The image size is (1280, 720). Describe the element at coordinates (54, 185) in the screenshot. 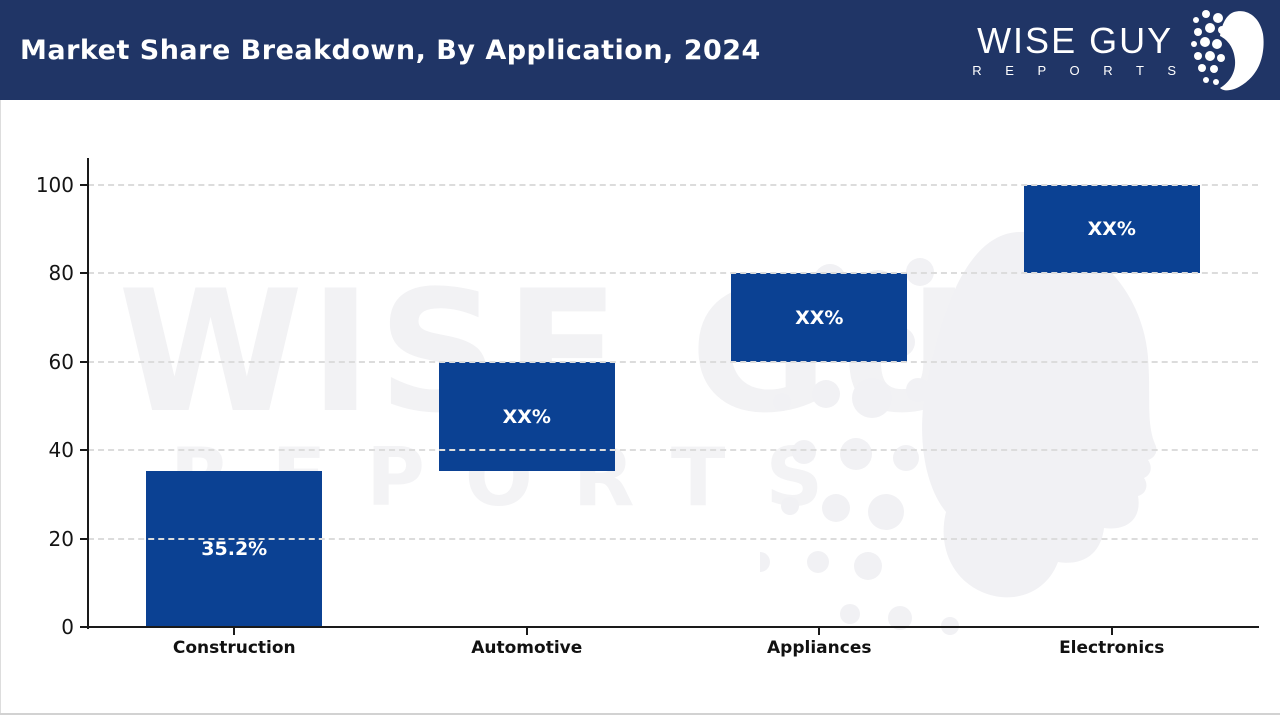

I see `y-tick-label-100: 100` at that location.